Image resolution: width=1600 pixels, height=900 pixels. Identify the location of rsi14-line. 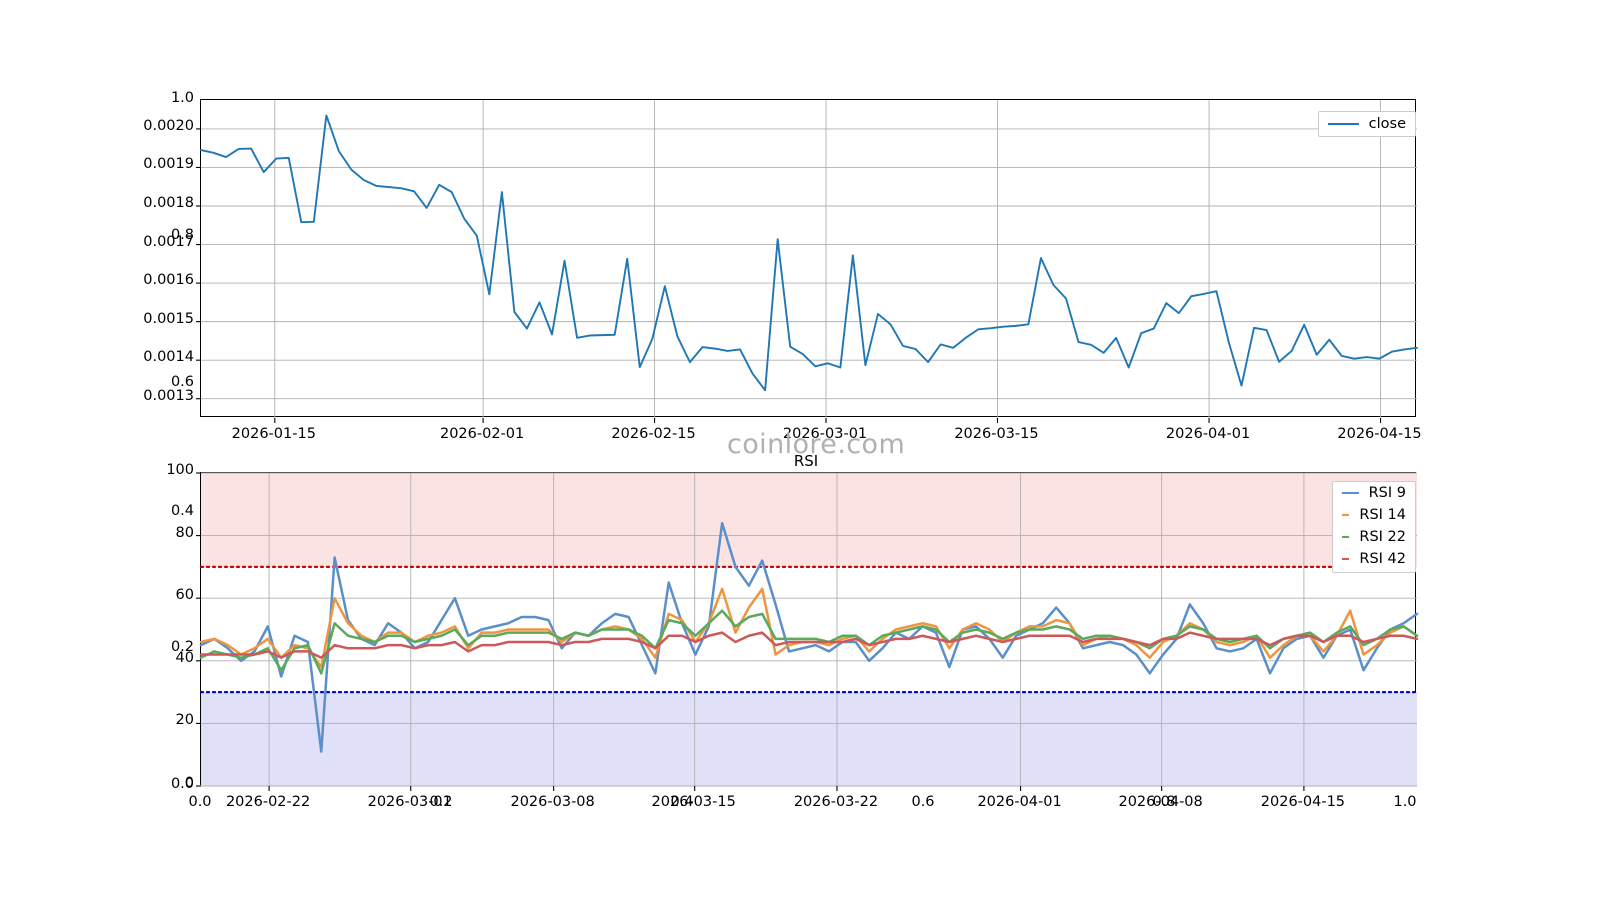
(809, 628).